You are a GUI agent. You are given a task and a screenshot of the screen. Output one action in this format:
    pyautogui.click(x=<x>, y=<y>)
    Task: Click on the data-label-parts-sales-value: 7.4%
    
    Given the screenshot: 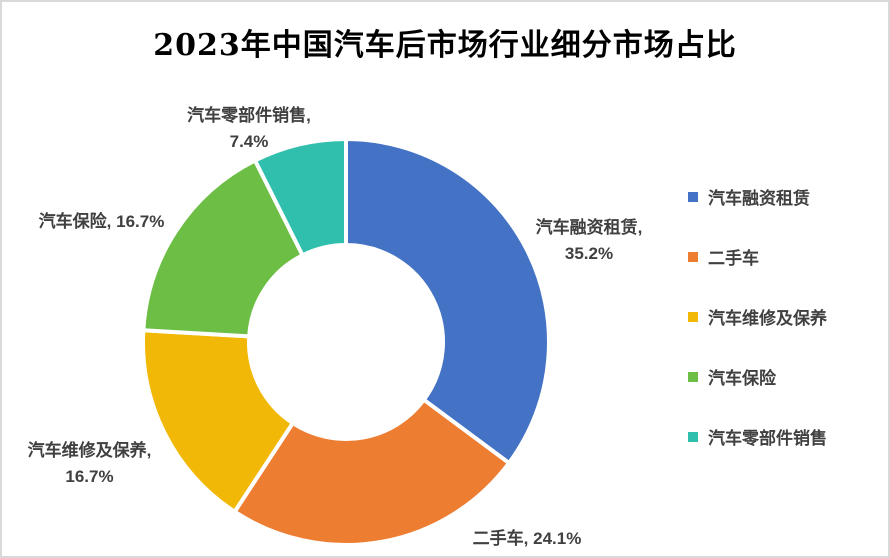 What is the action you would take?
    pyautogui.click(x=249, y=141)
    